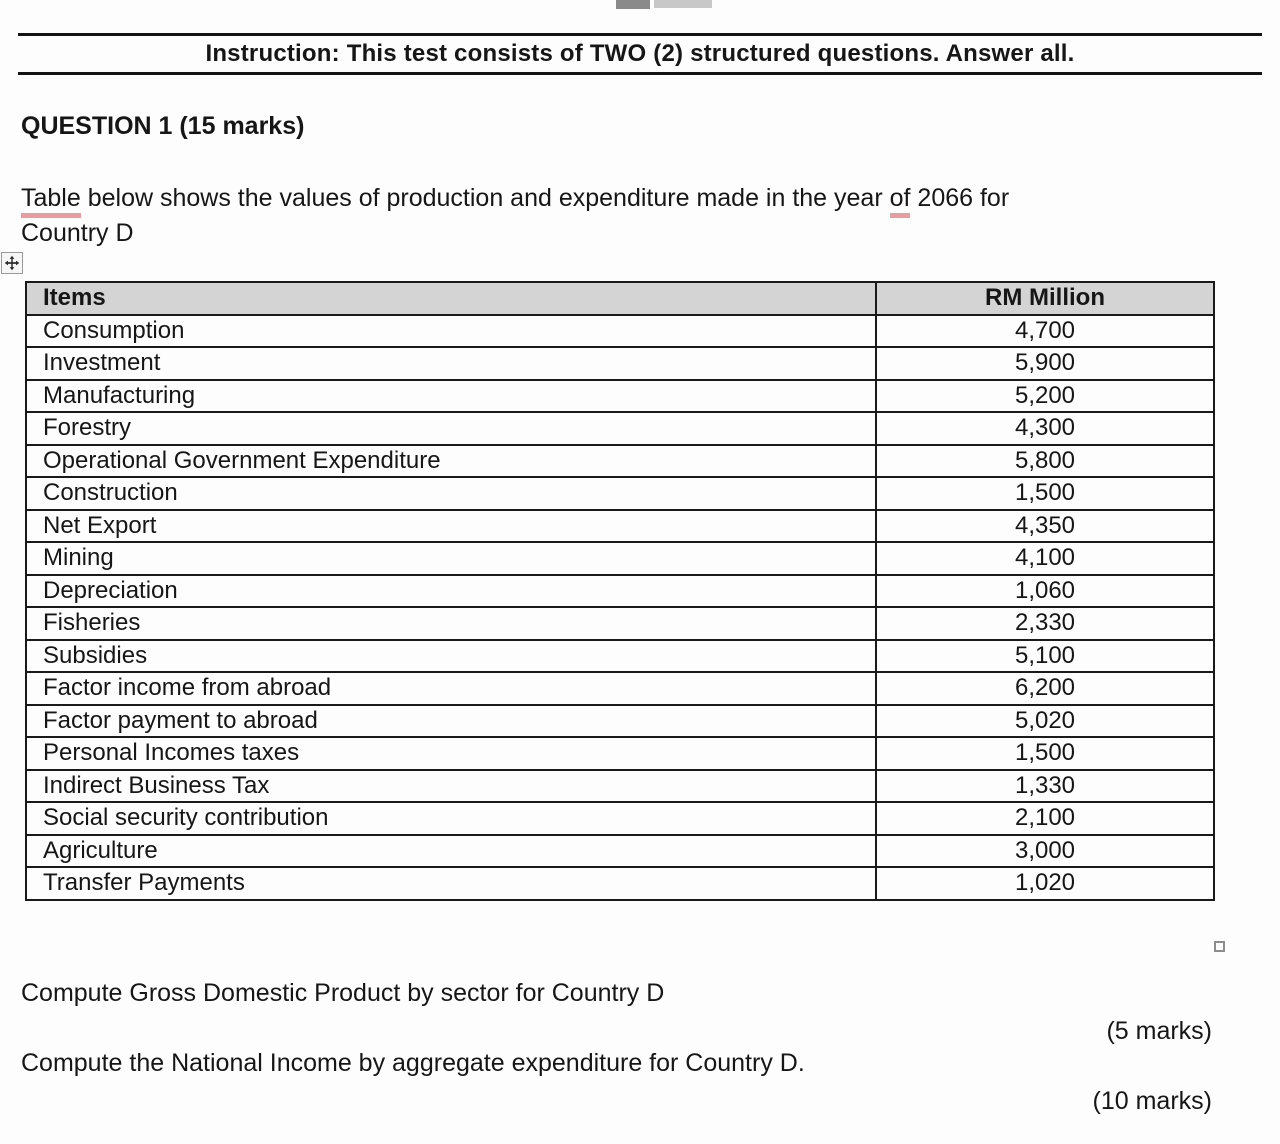 This screenshot has width=1280, height=1144. I want to click on value-cell: 5,020, so click(1045, 720).